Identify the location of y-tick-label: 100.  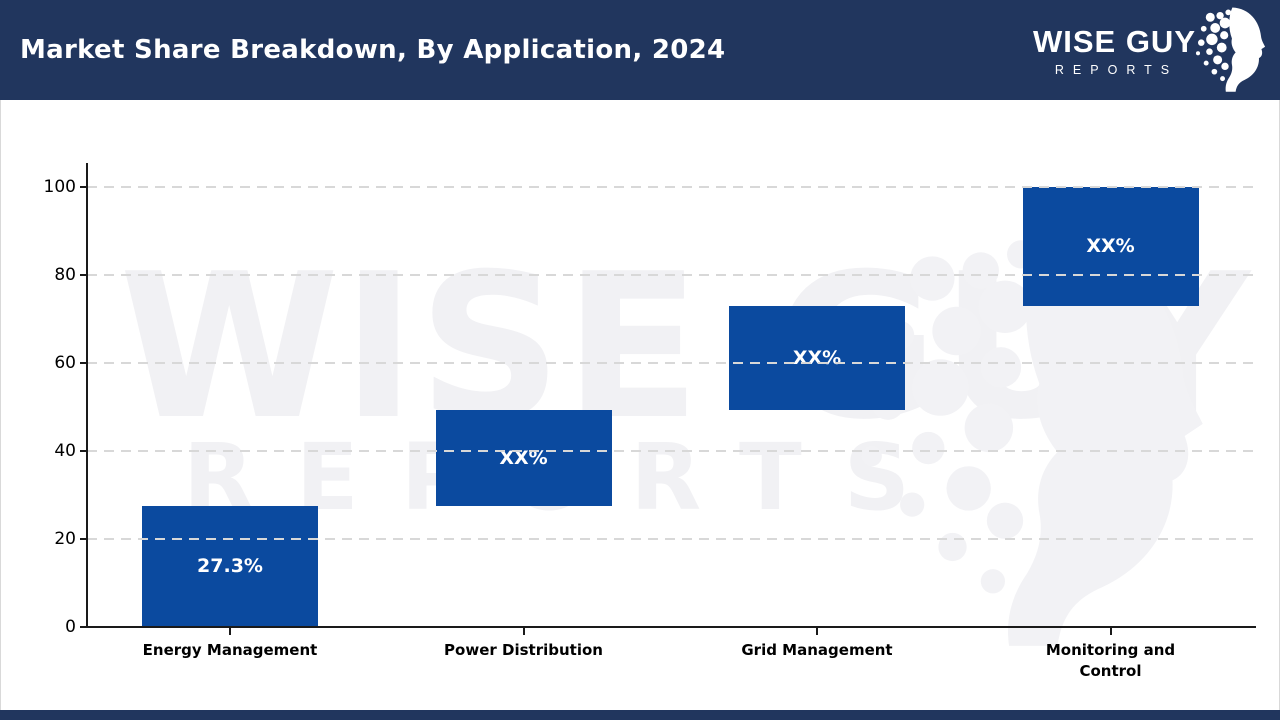
(59, 186).